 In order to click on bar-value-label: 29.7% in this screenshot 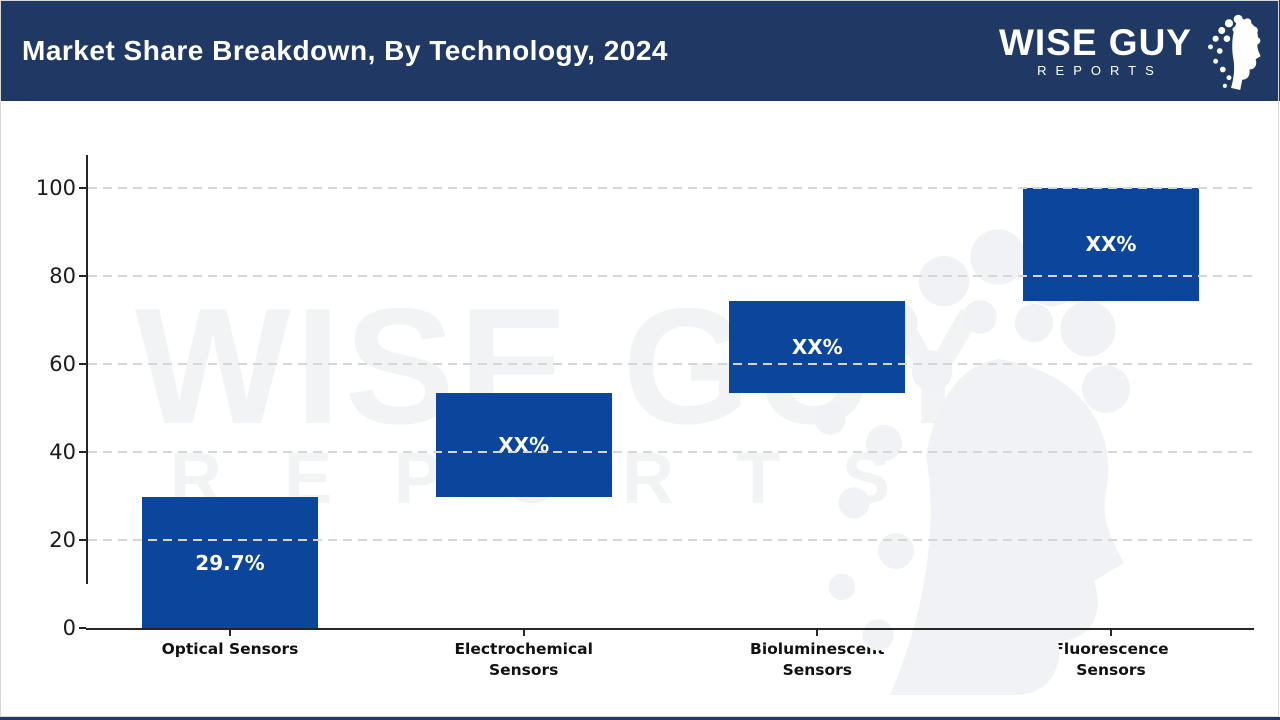, I will do `click(230, 562)`.